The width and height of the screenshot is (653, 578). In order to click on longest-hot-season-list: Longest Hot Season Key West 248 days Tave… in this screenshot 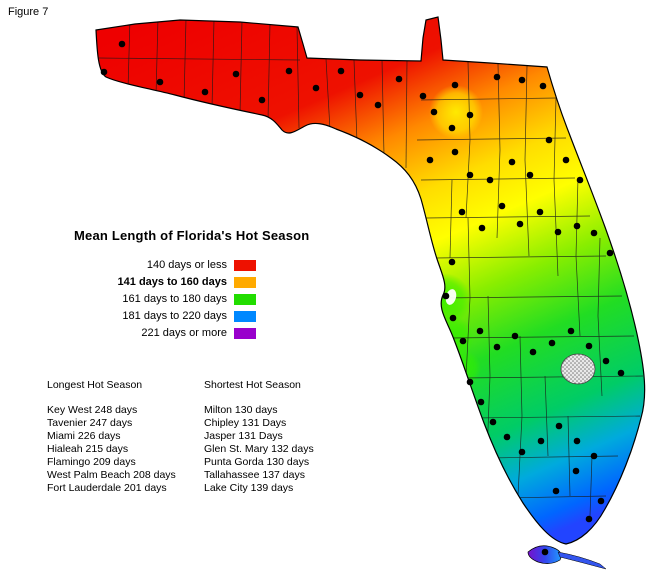, I will do `click(111, 437)`.